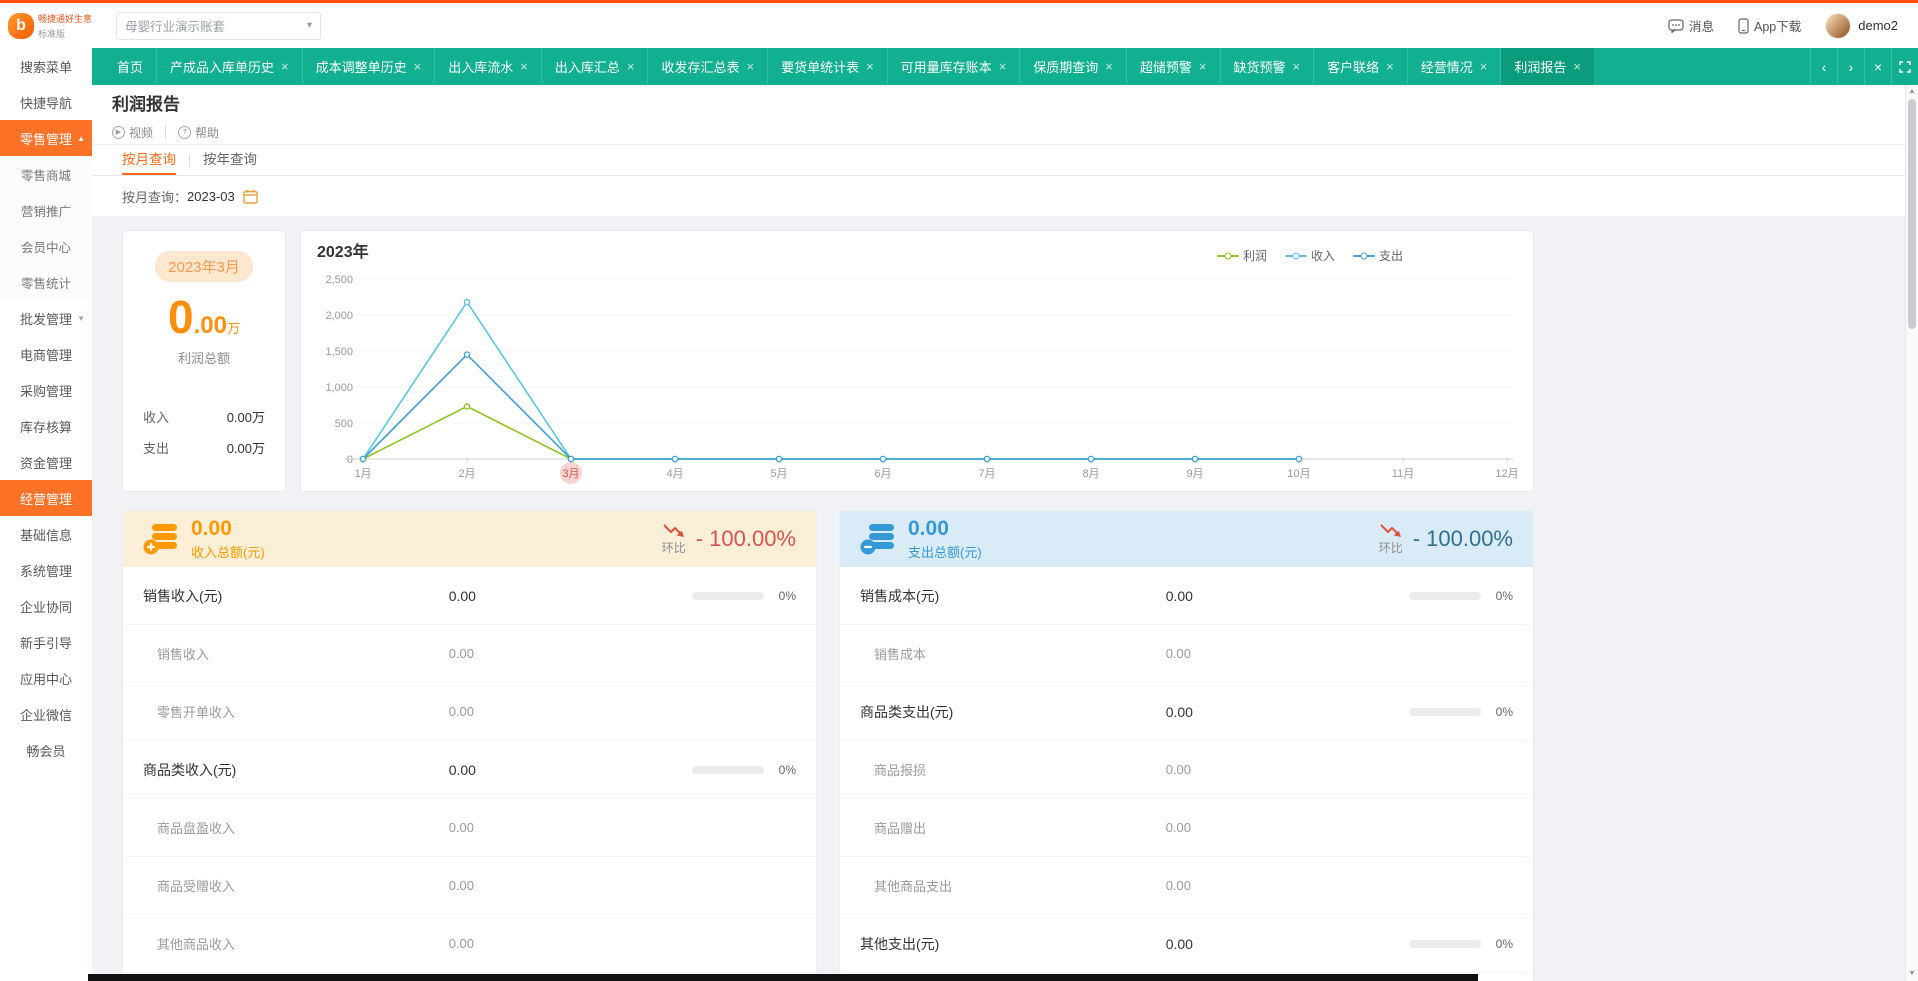 The height and width of the screenshot is (981, 1918). I want to click on tab-item: 出入库汇总 ×, so click(595, 66).